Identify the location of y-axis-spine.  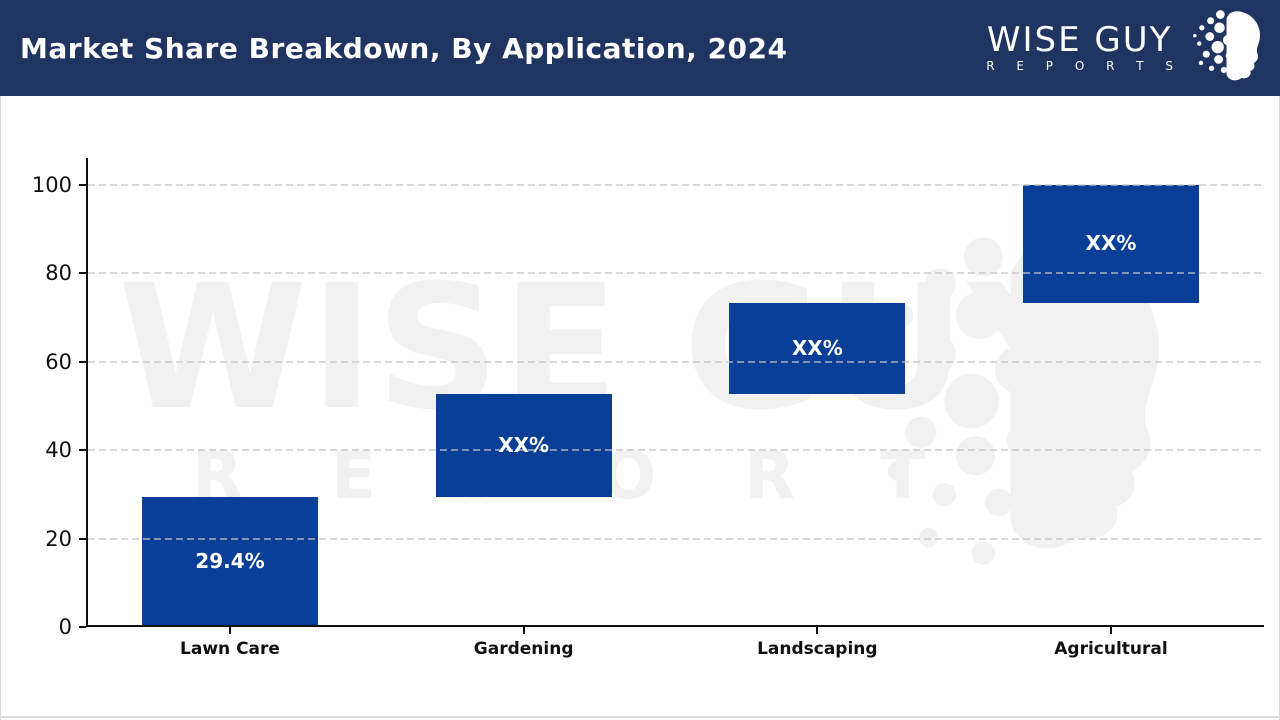
(87, 392).